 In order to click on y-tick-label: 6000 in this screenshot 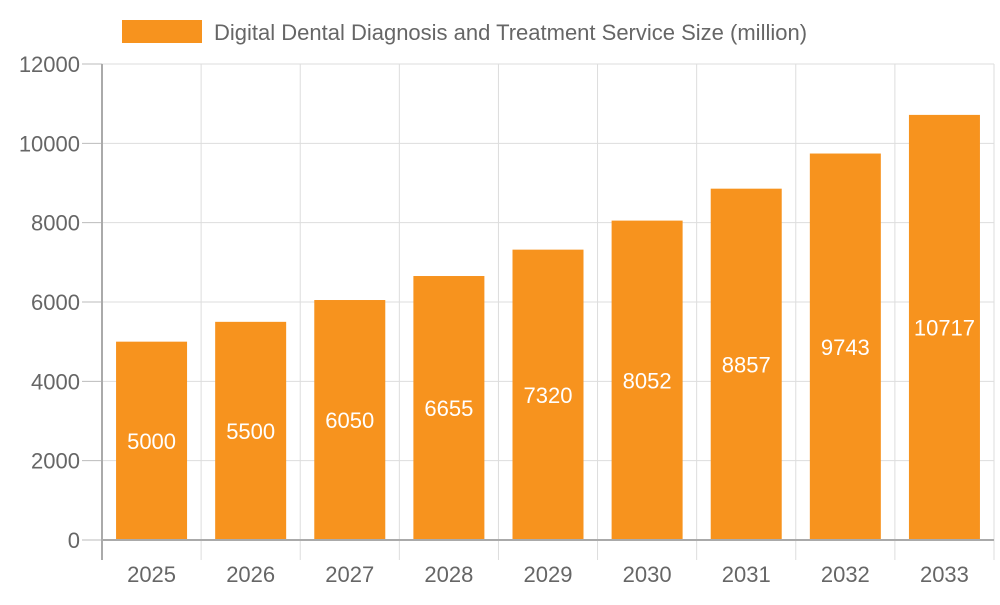, I will do `click(55, 302)`.